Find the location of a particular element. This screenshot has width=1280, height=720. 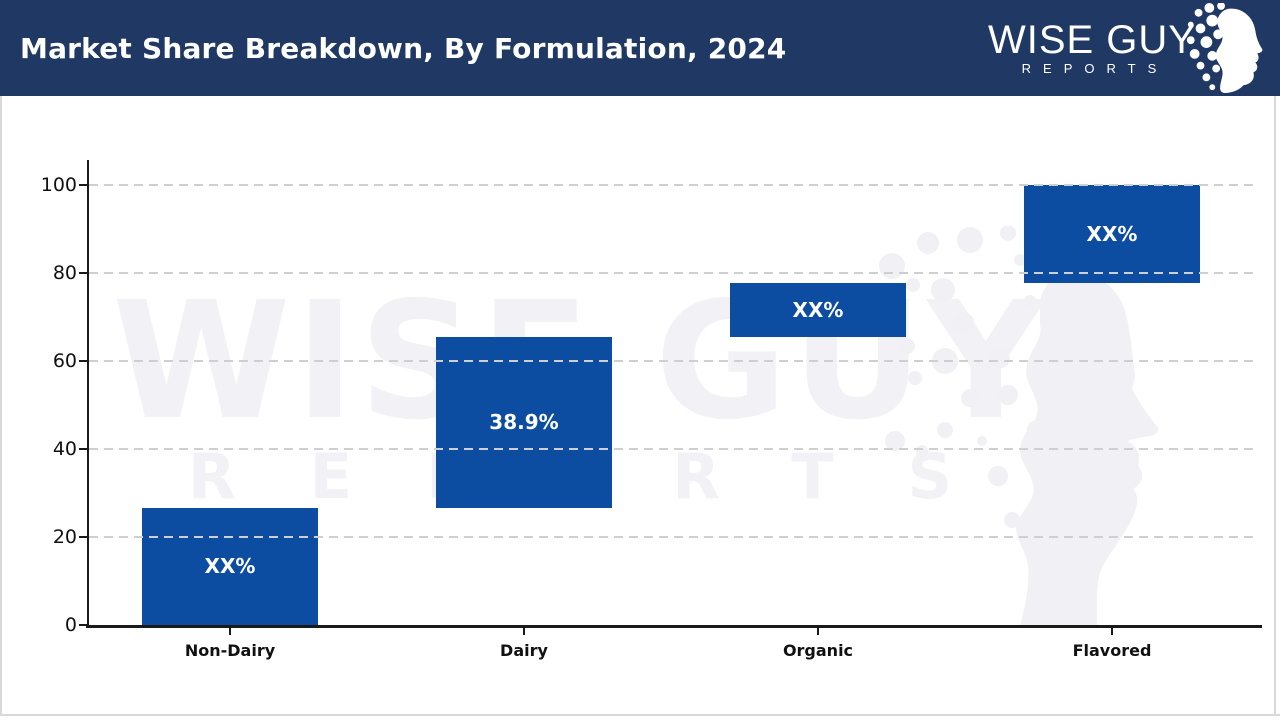

y-tick-label: 20 is located at coordinates (64, 537).